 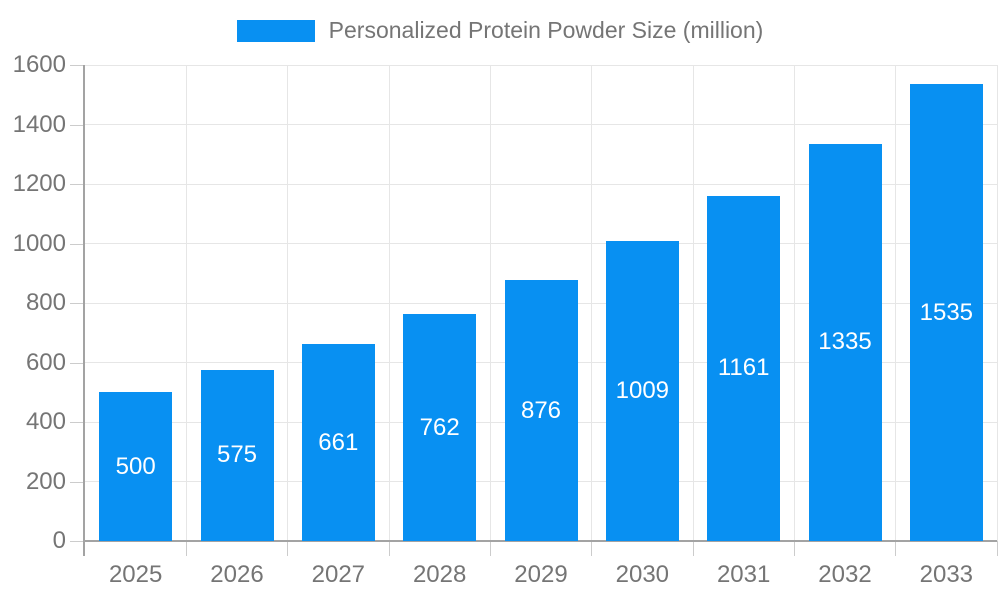 What do you see at coordinates (642, 574) in the screenshot?
I see `x-tick-label: 2030` at bounding box center [642, 574].